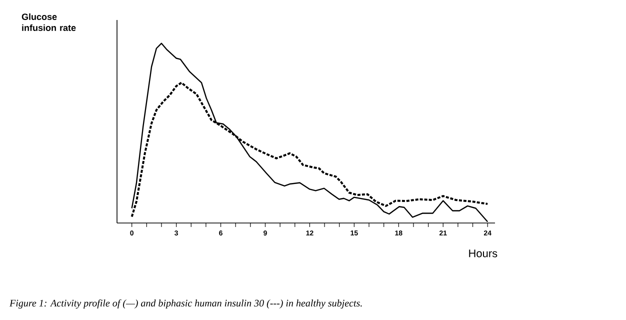  What do you see at coordinates (49, 22) in the screenshot?
I see `y-axis-title: Glucose infusion rate` at bounding box center [49, 22].